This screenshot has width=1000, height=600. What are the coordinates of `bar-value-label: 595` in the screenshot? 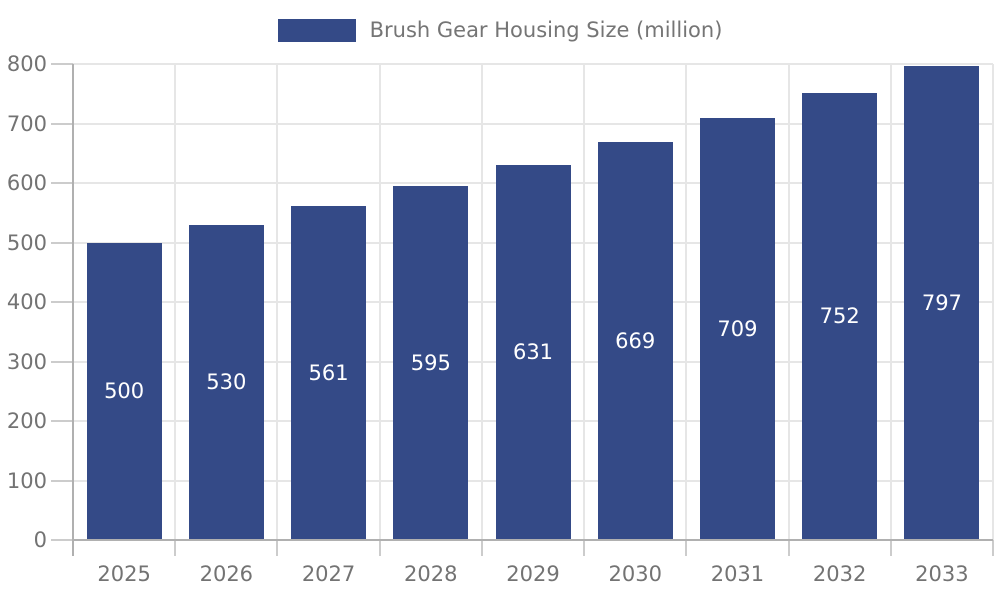 It's located at (430, 362).